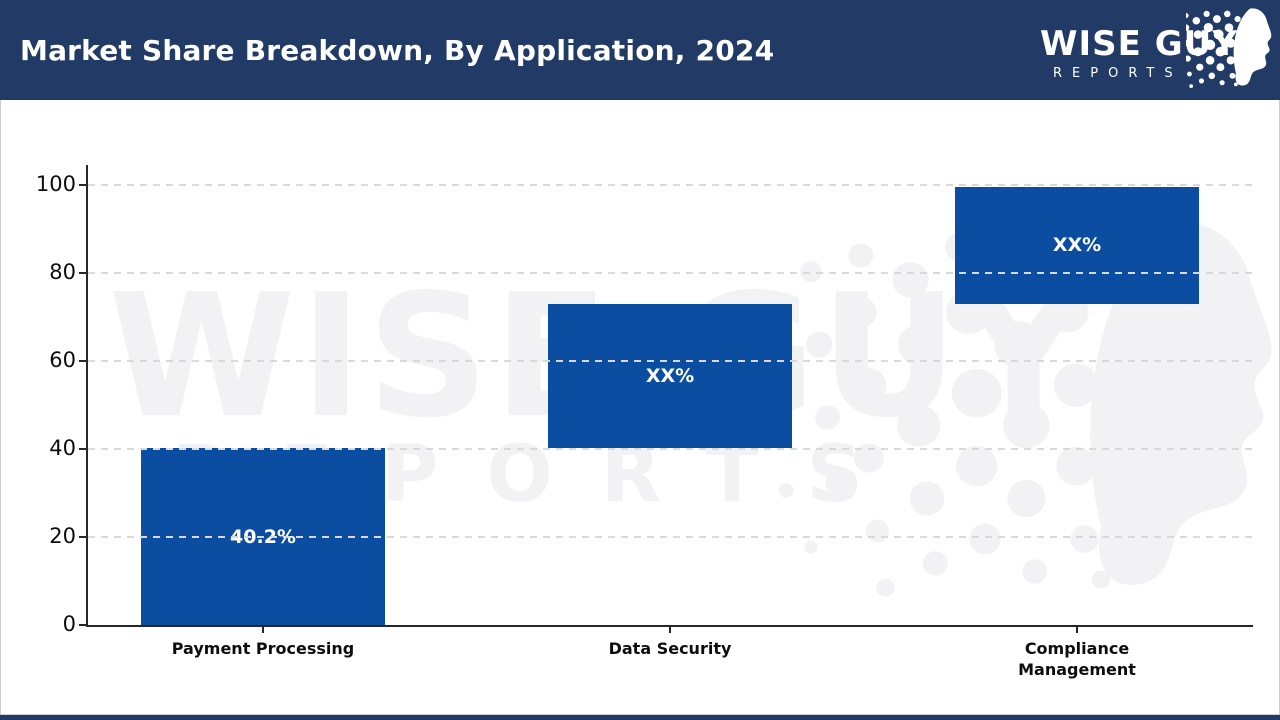 Image resolution: width=1280 pixels, height=720 pixels. Describe the element at coordinates (1077, 659) in the screenshot. I see `x-category-label: Compliance Management` at that location.